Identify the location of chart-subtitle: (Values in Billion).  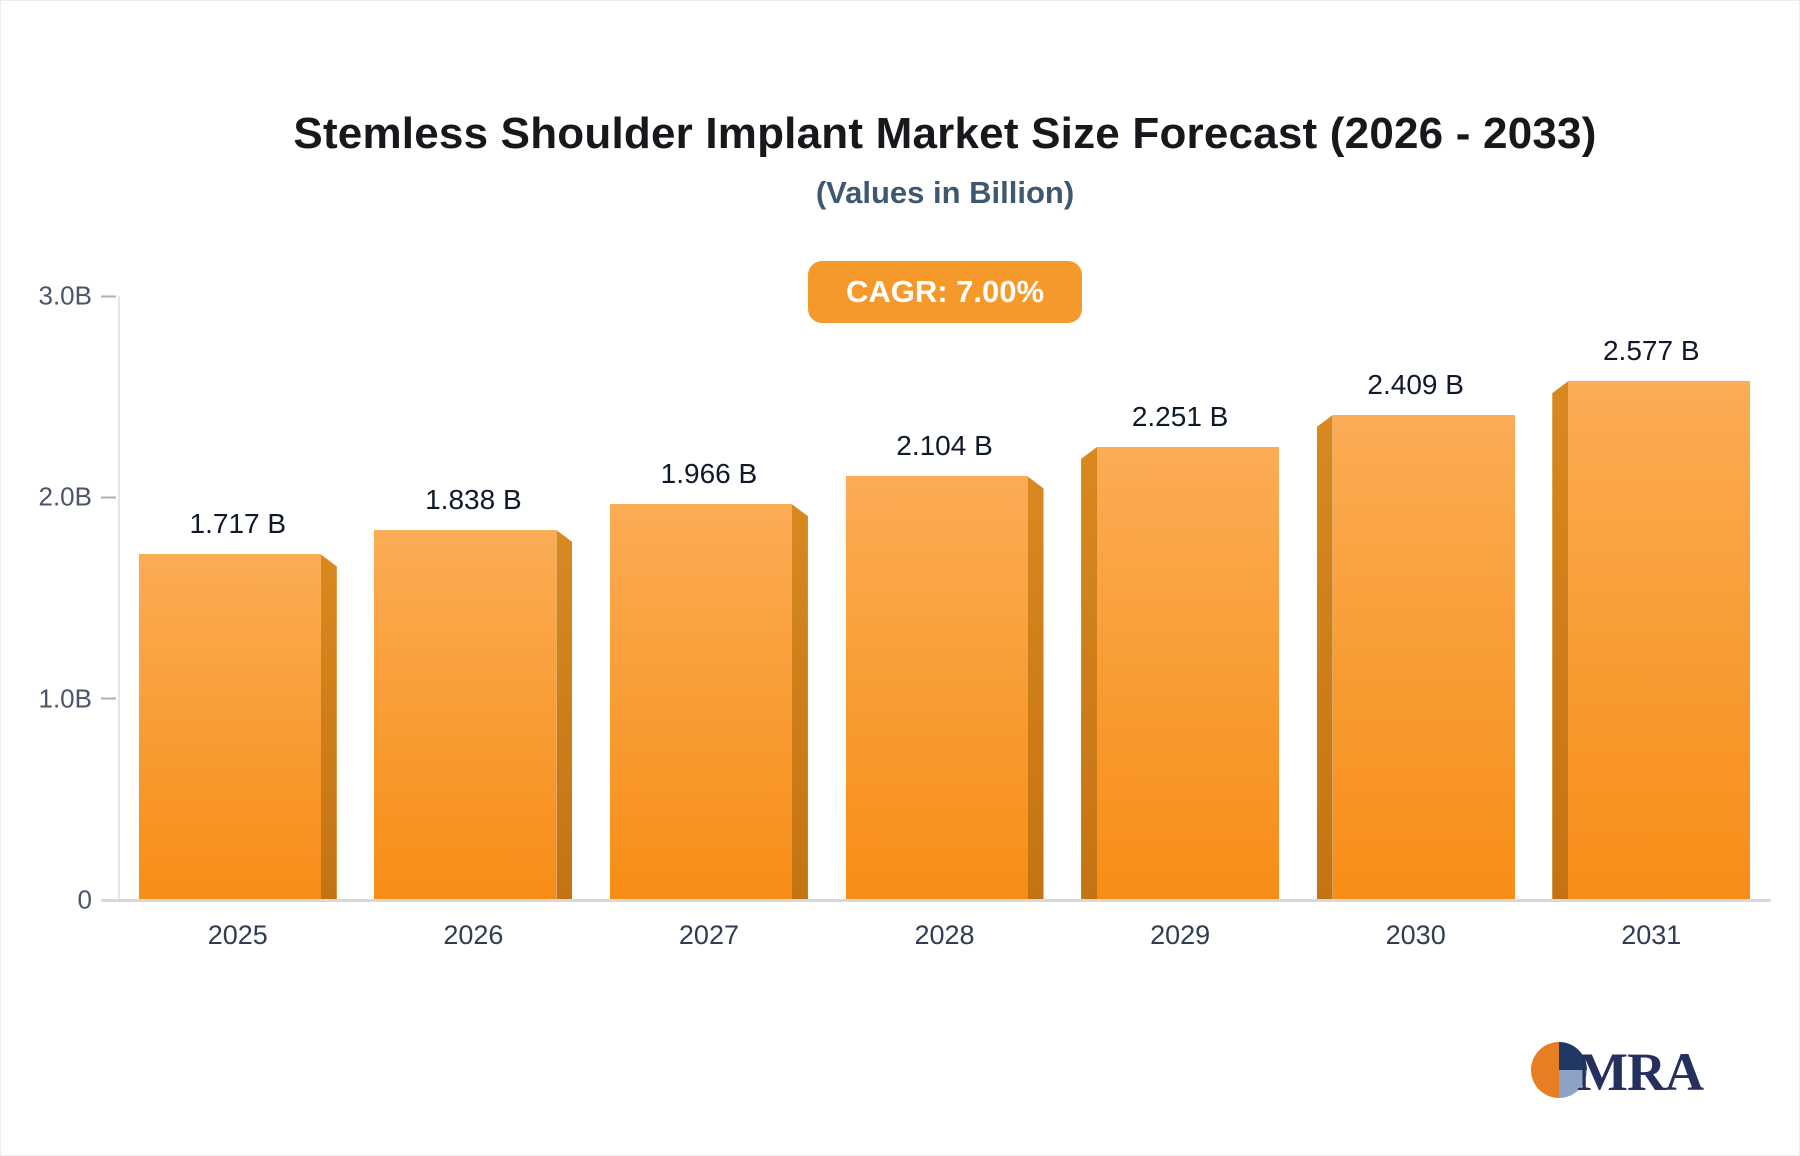
(945, 192).